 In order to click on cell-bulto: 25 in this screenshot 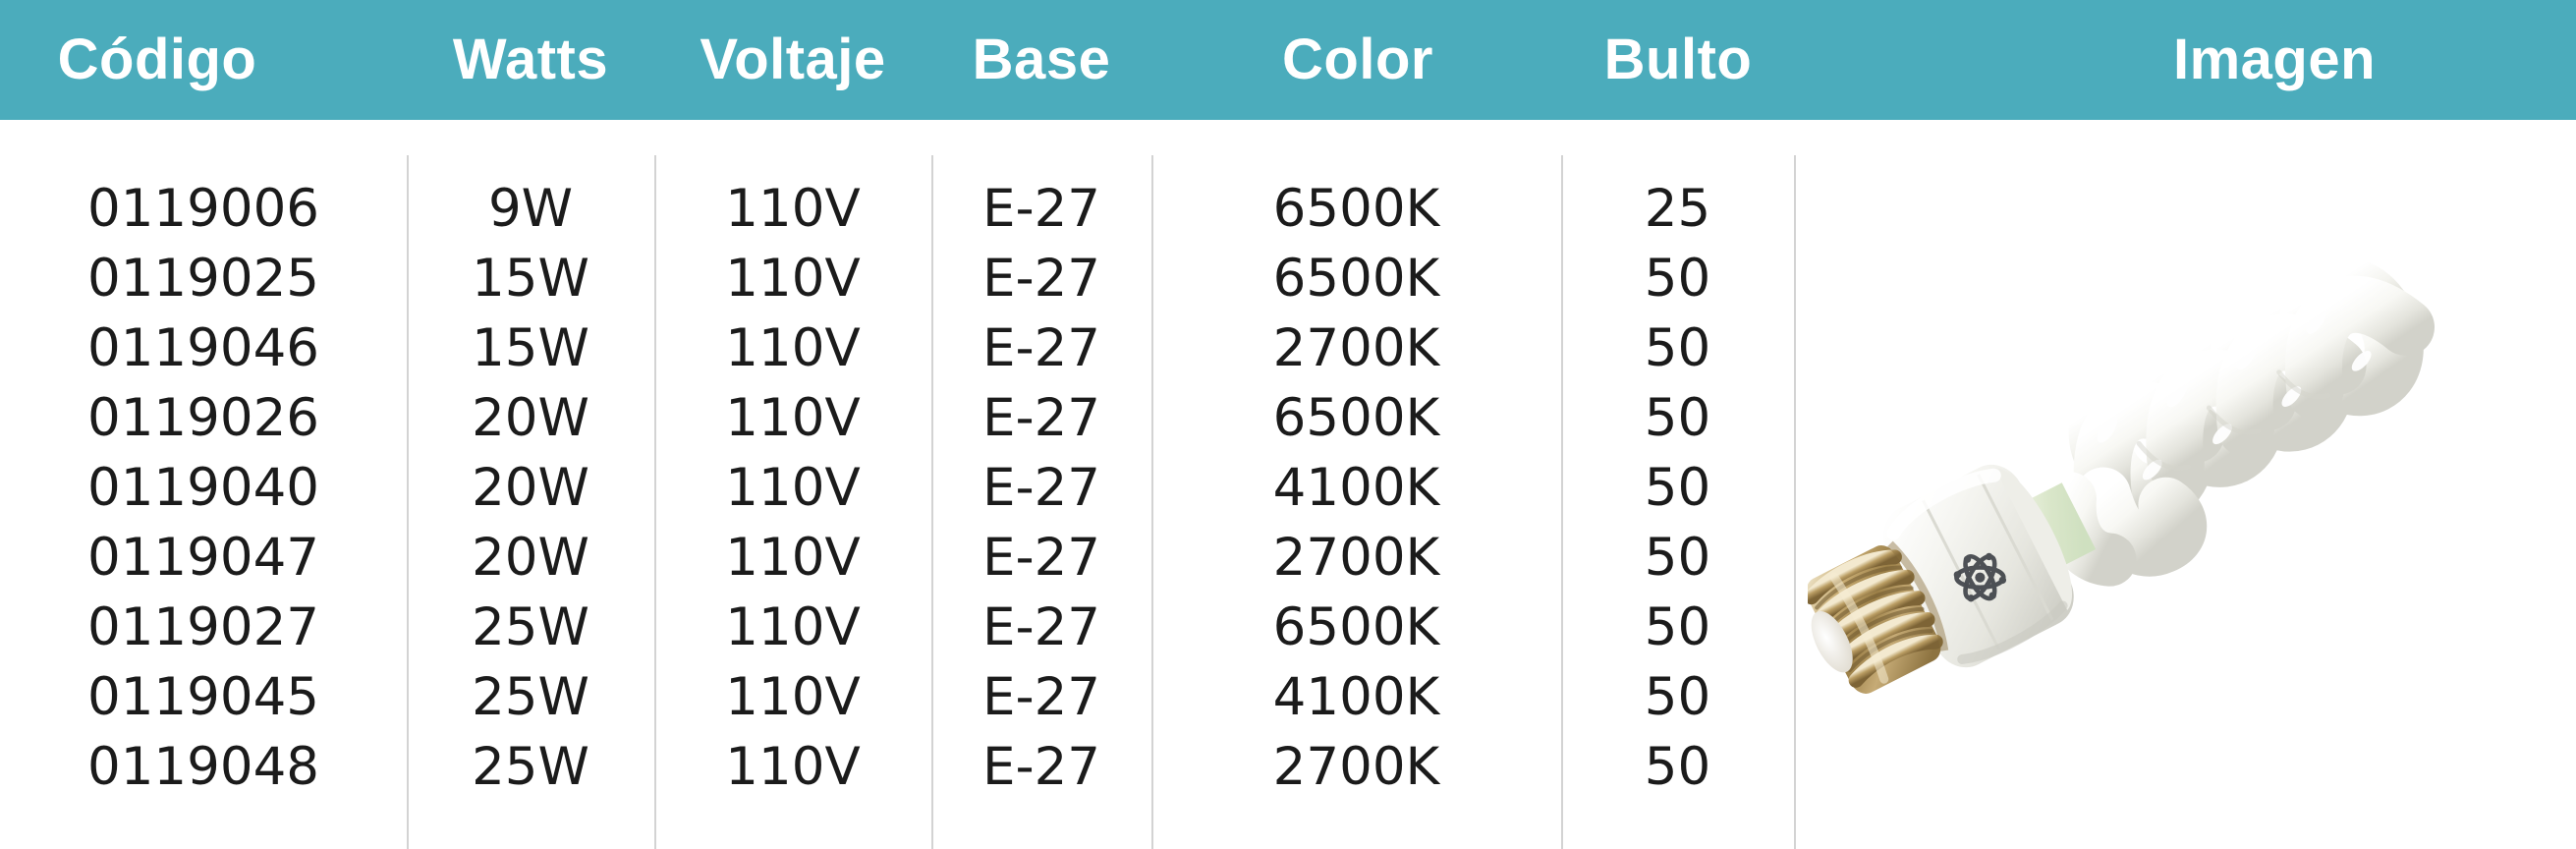, I will do `click(1677, 209)`.